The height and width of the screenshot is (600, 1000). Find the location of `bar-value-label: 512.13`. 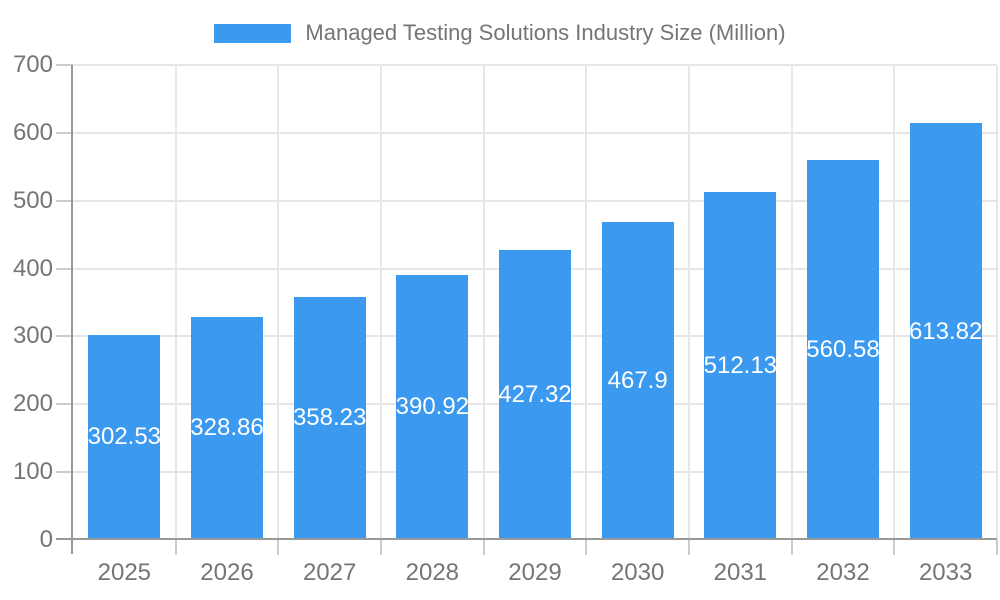

bar-value-label: 512.13 is located at coordinates (740, 366).